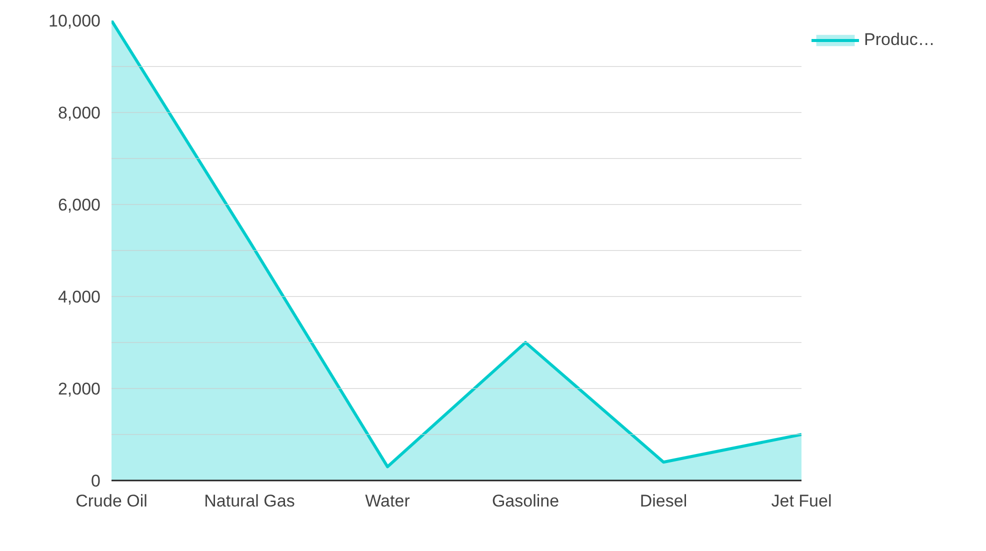  I want to click on y-tick-label: 8,000, so click(79, 113).